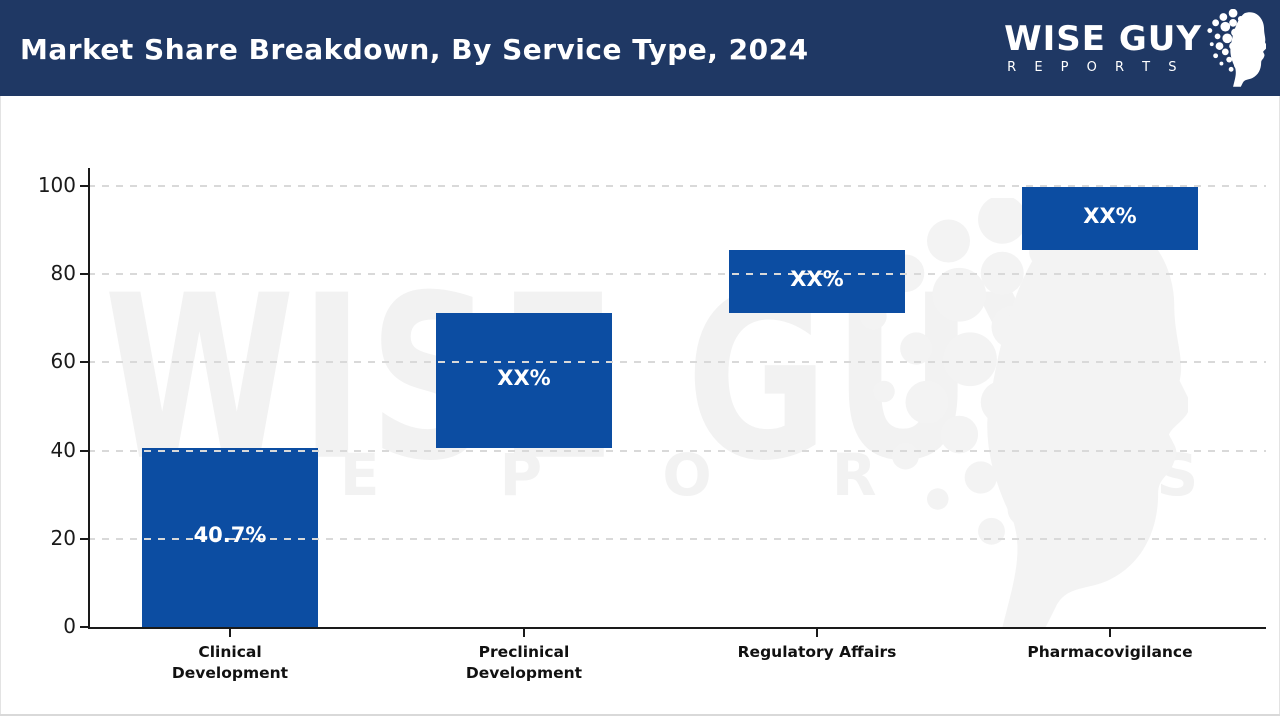 This screenshot has width=1280, height=720. What do you see at coordinates (63, 361) in the screenshot?
I see `y-tick-label-60: 60` at bounding box center [63, 361].